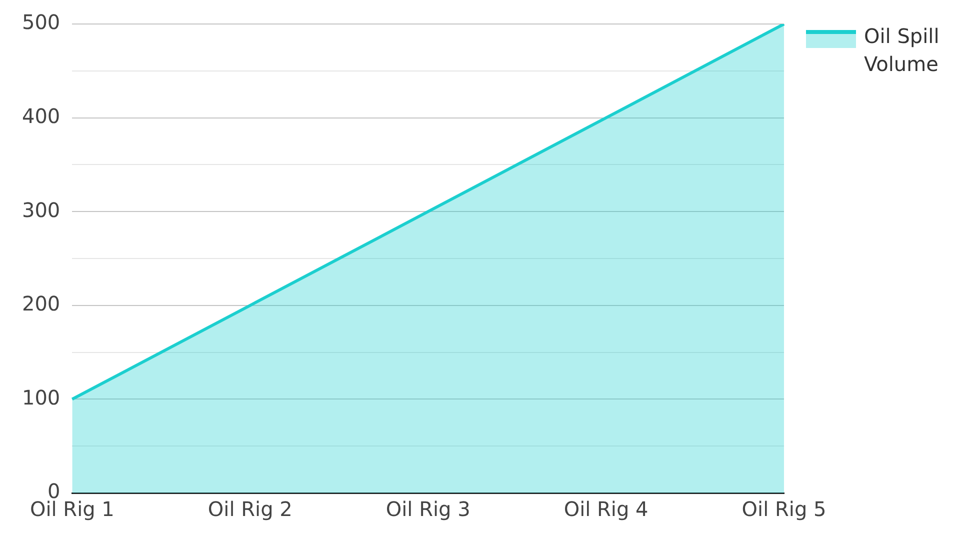 This screenshot has height=533, width=956. What do you see at coordinates (250, 509) in the screenshot?
I see `x-tick-label: Oil Rig 2` at bounding box center [250, 509].